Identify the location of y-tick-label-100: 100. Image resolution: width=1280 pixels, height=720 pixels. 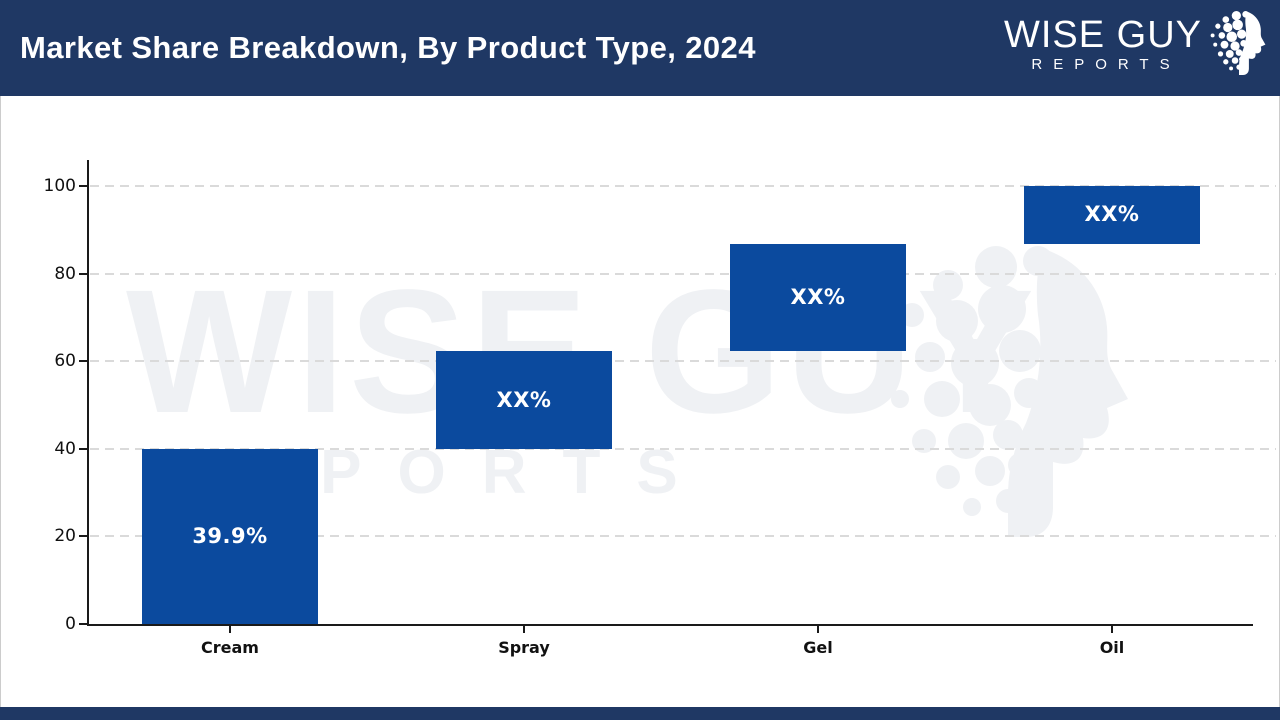
(59, 186).